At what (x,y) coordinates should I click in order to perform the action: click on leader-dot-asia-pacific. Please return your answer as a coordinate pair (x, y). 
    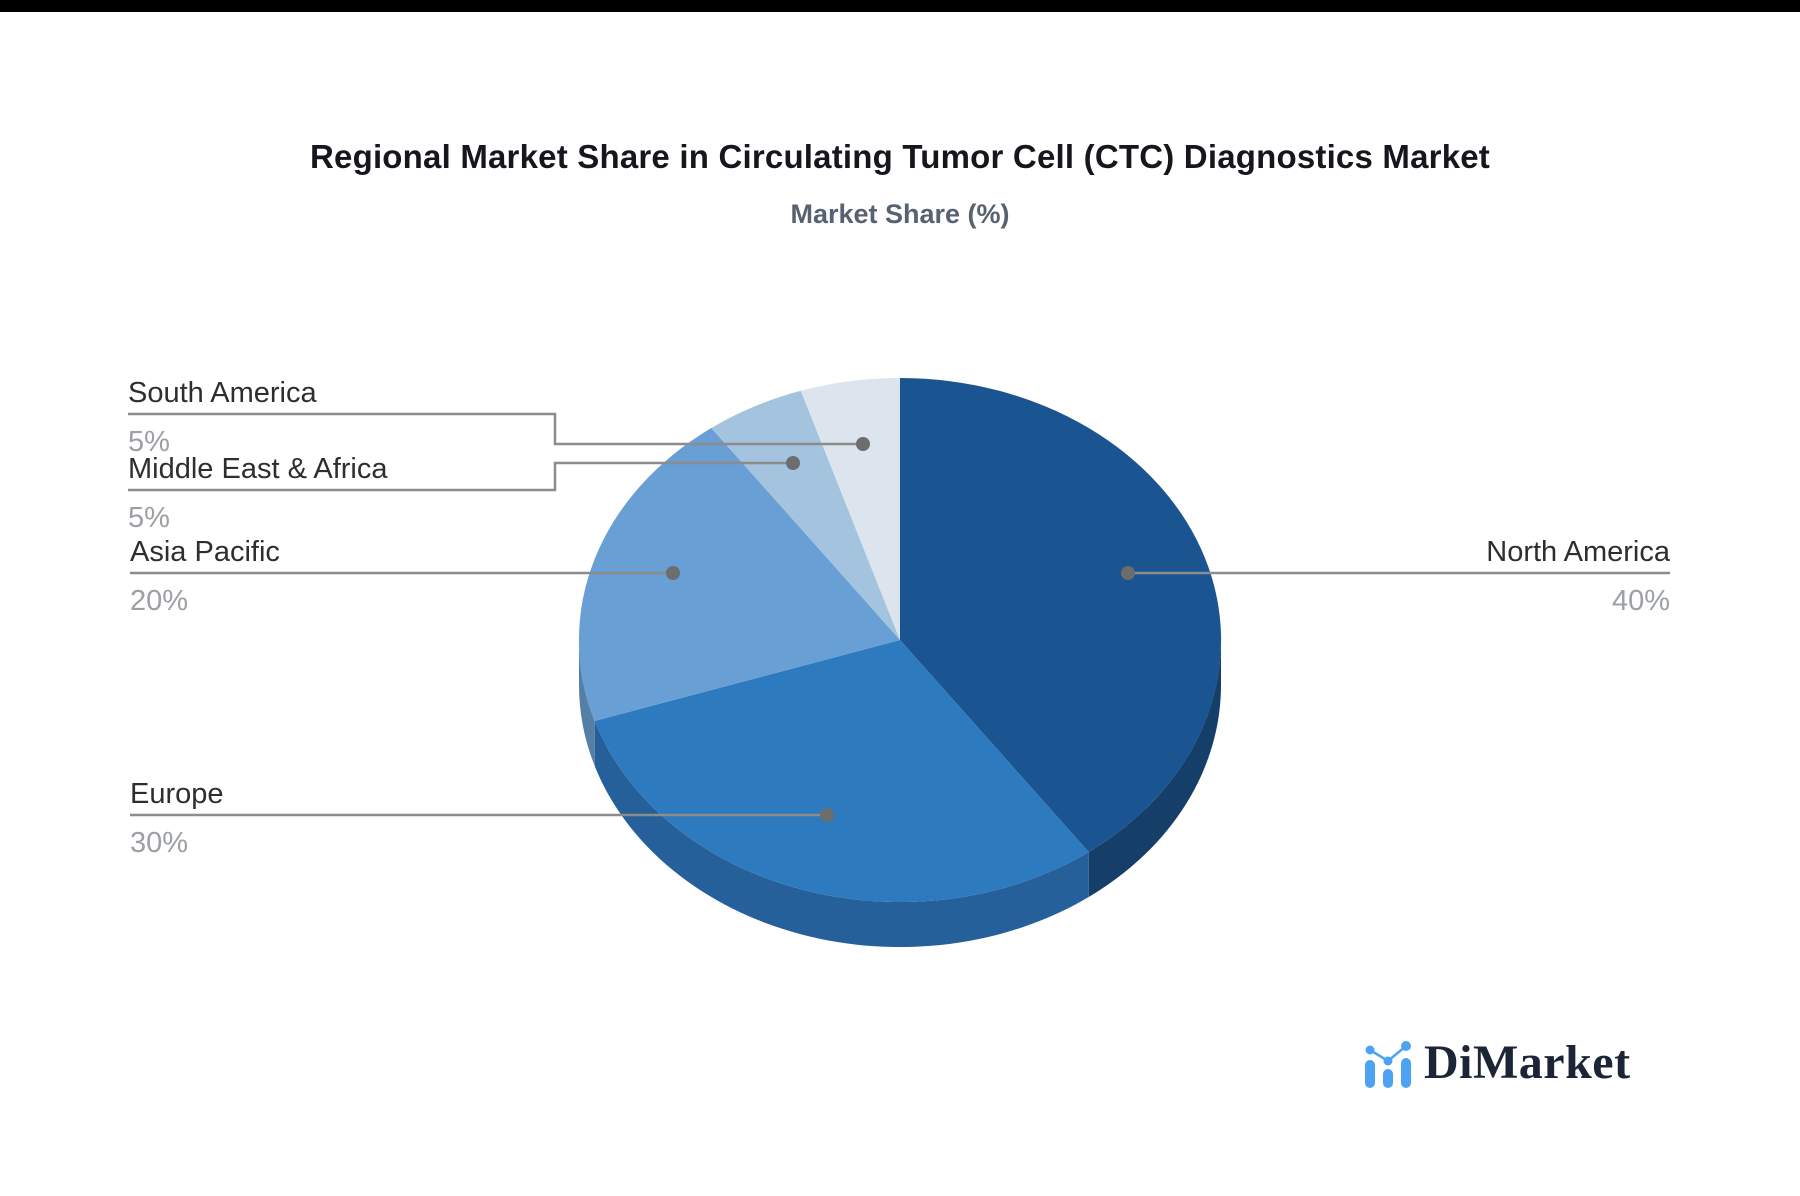
    Looking at the image, I should click on (673, 573).